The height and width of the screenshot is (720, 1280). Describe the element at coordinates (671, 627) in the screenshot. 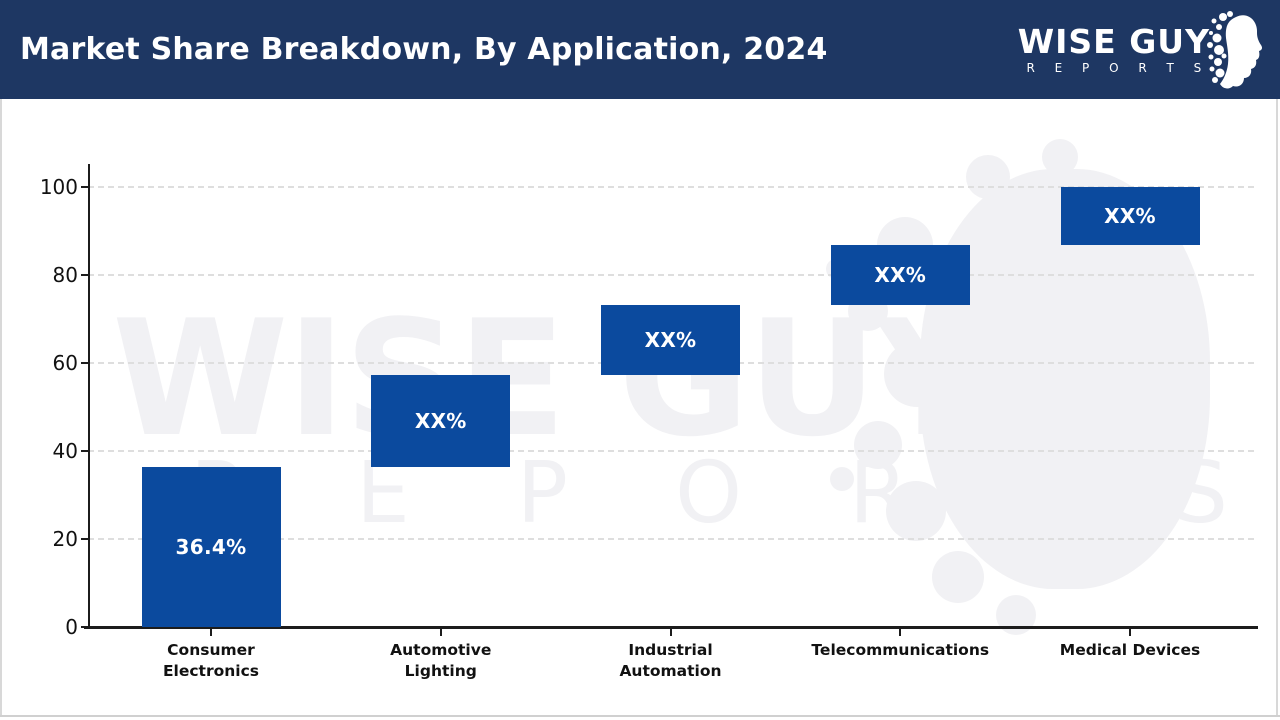

I see `x-axis` at that location.